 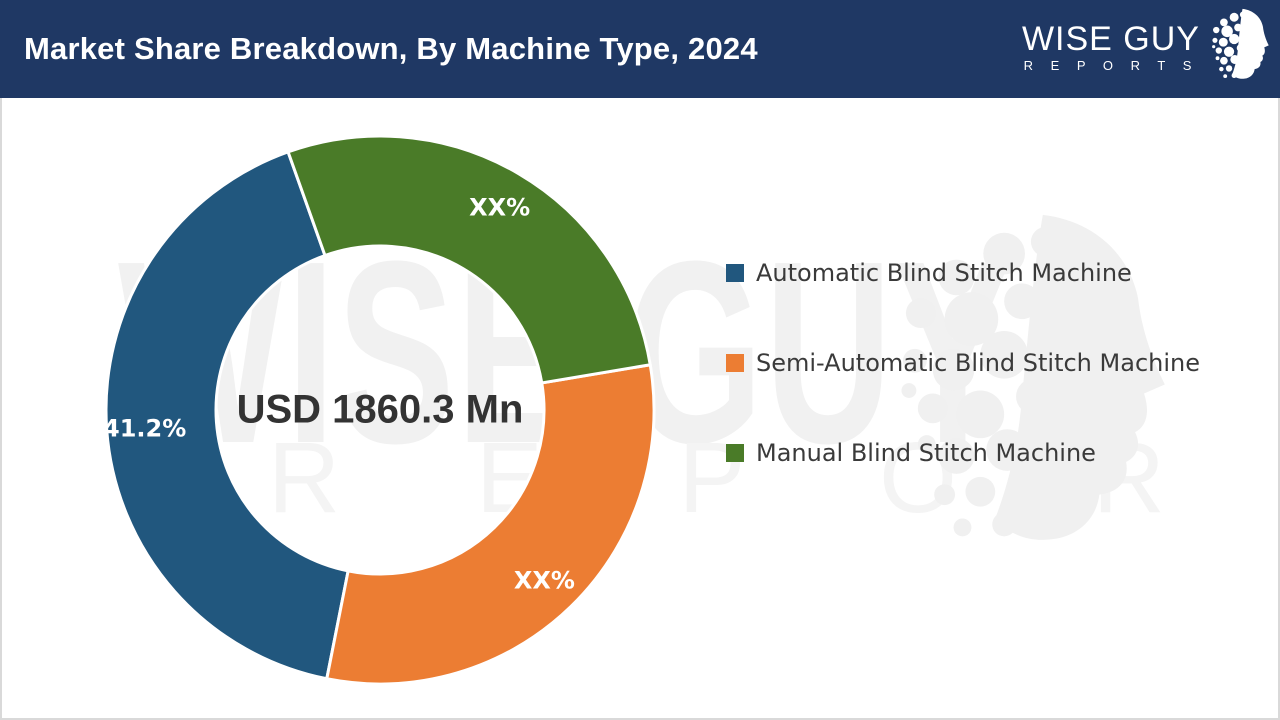 What do you see at coordinates (944, 273) in the screenshot?
I see `legend-label-automatic-blind-stitch-machine: Automatic Blind Stitch Machine` at bounding box center [944, 273].